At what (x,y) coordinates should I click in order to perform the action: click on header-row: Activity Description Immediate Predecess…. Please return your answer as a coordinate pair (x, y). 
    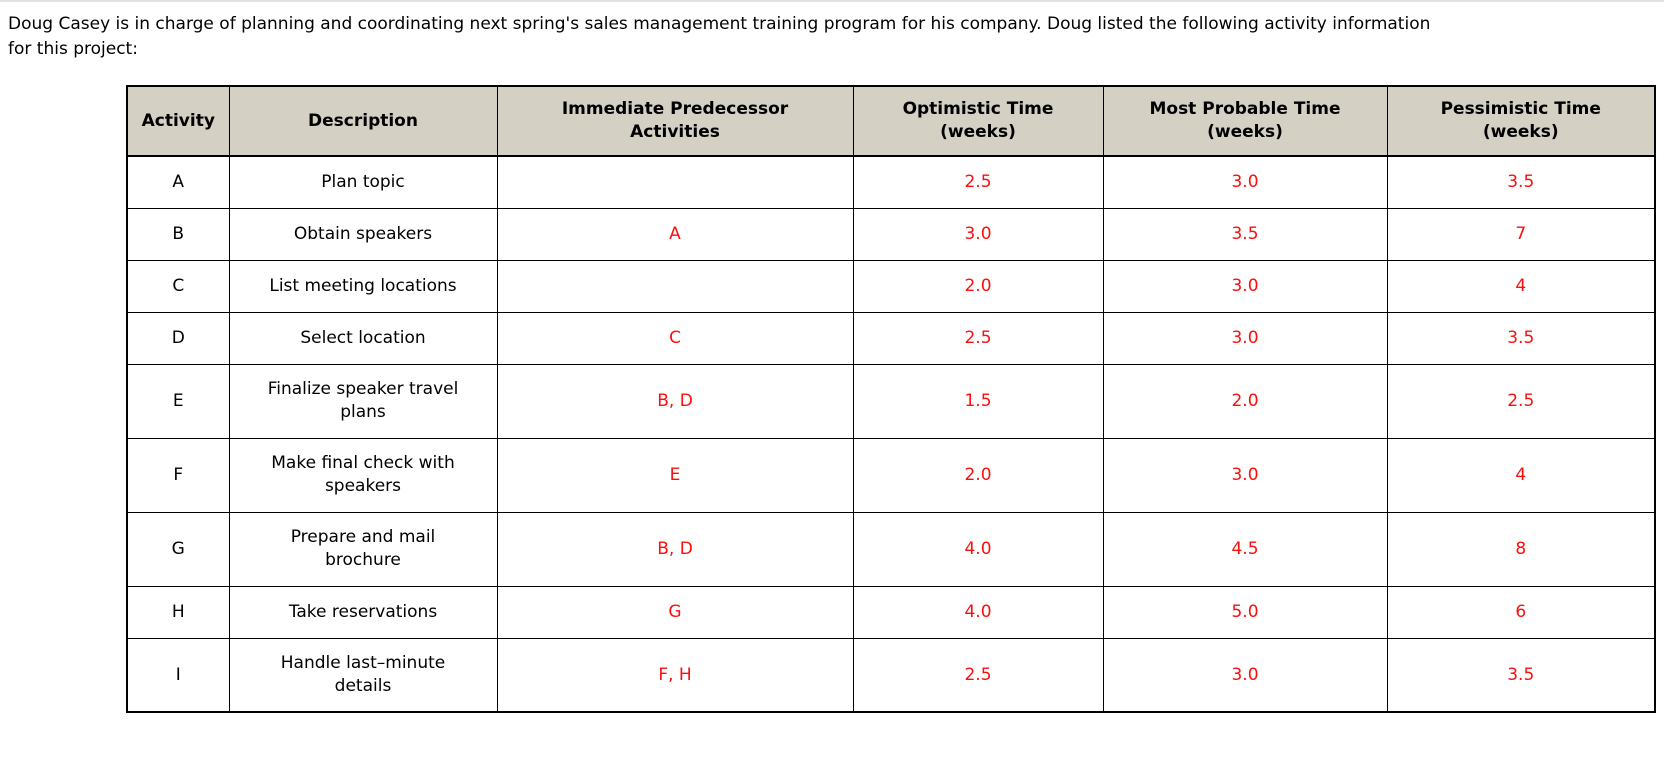
    Looking at the image, I should click on (891, 121).